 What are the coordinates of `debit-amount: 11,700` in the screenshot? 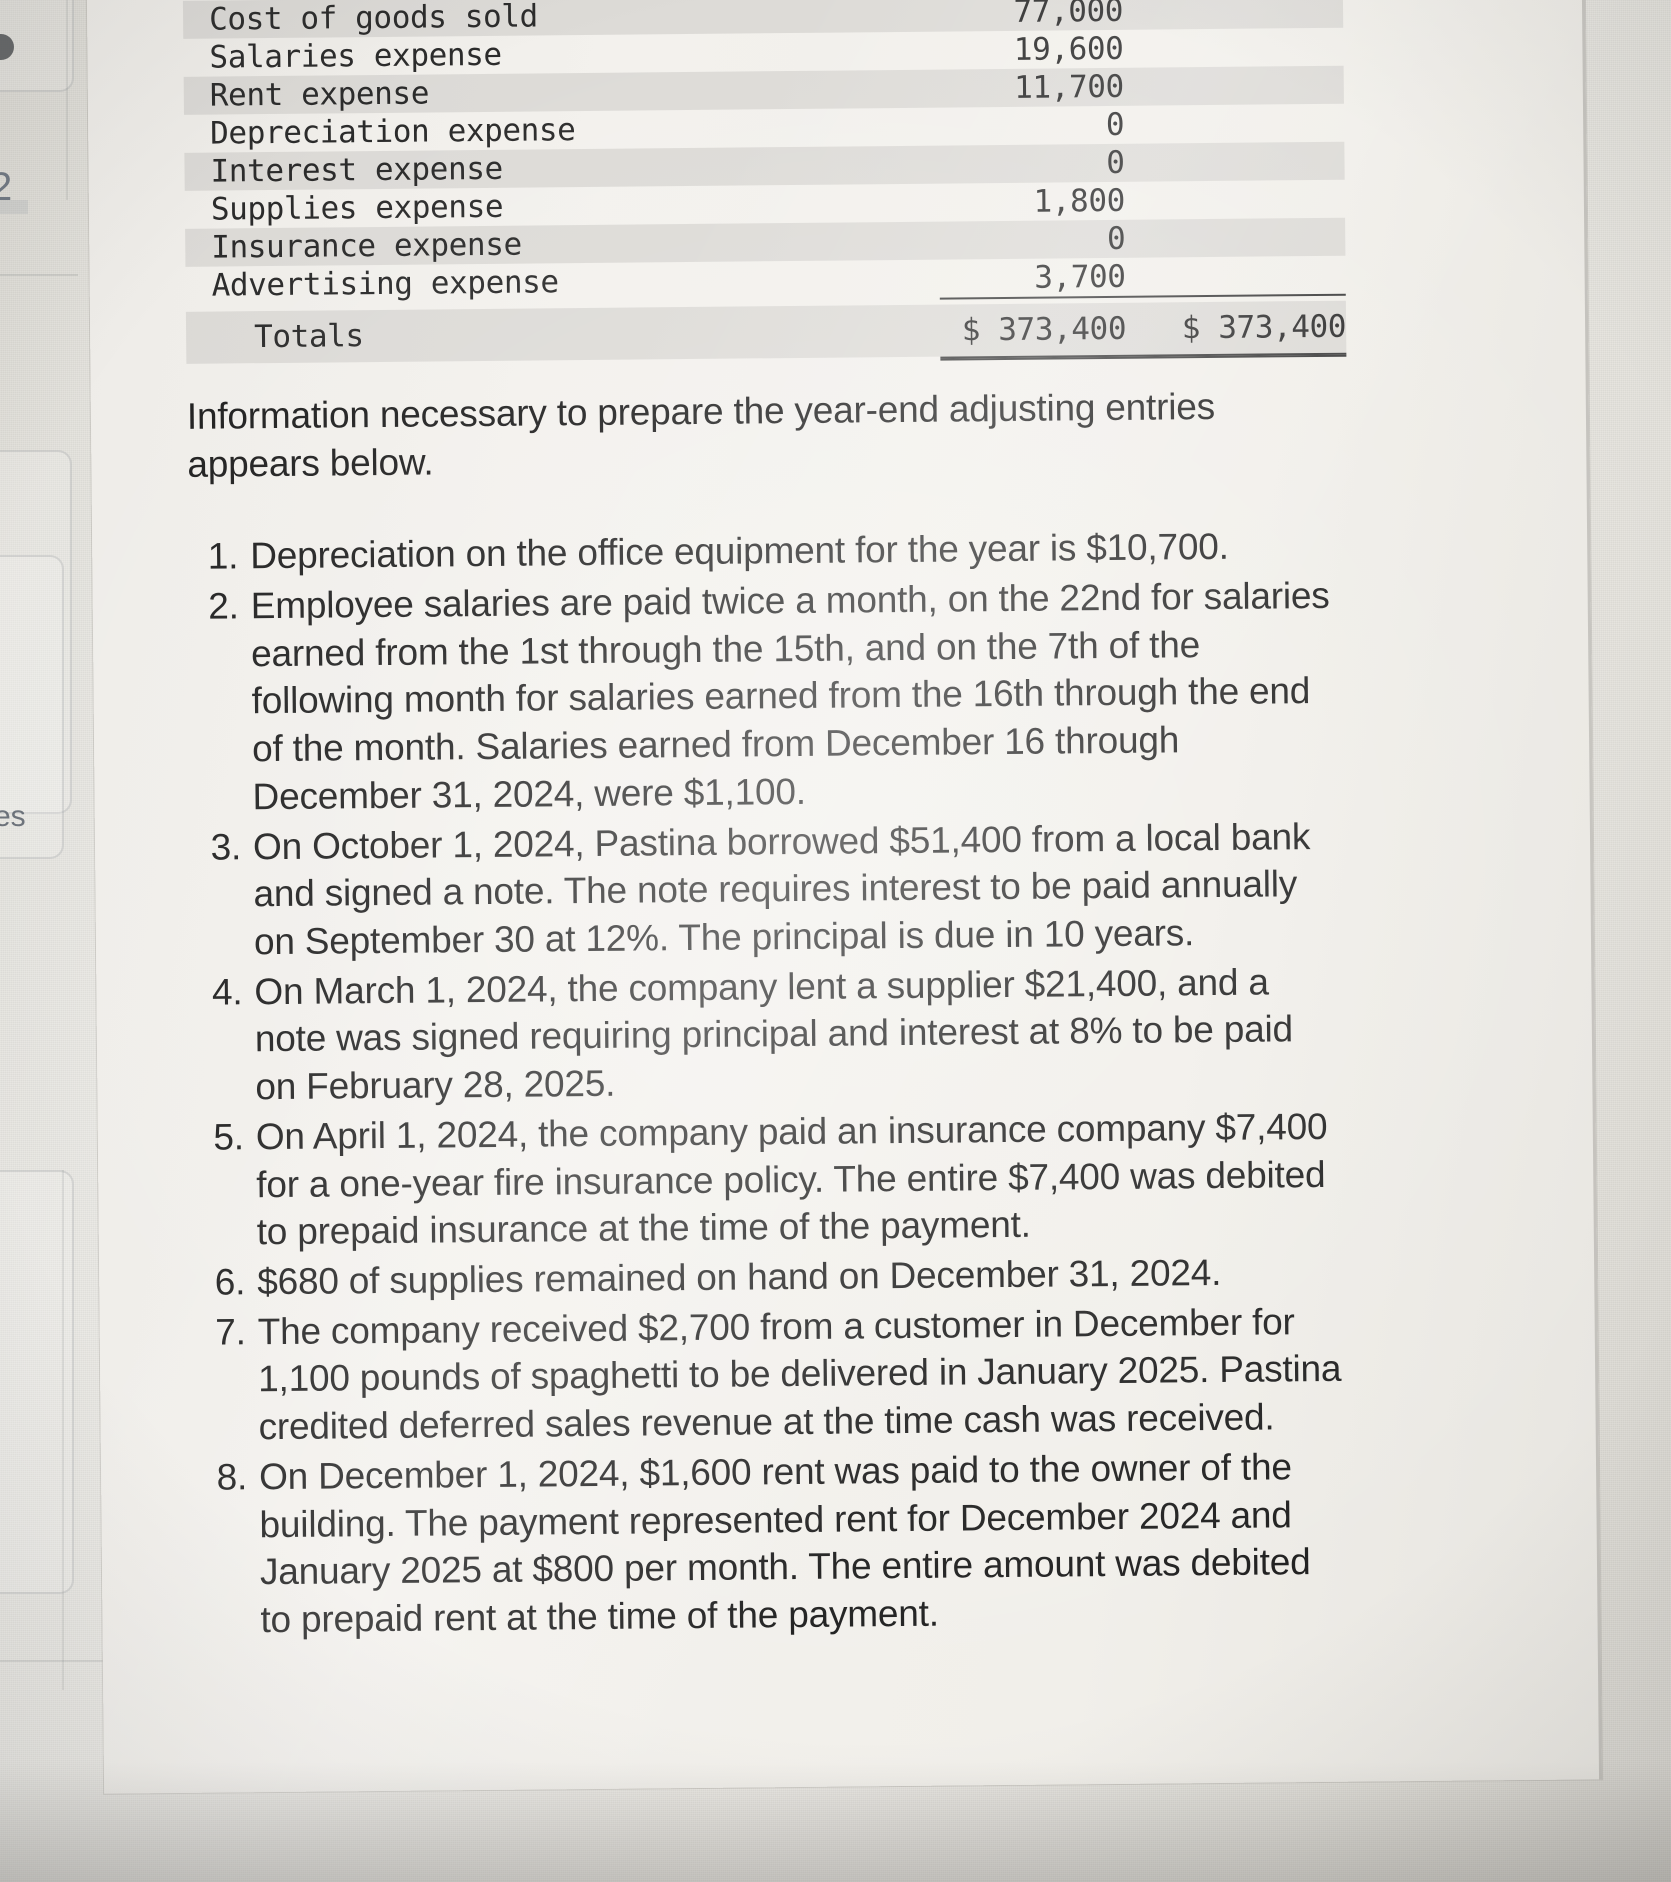 It's located at (1069, 87).